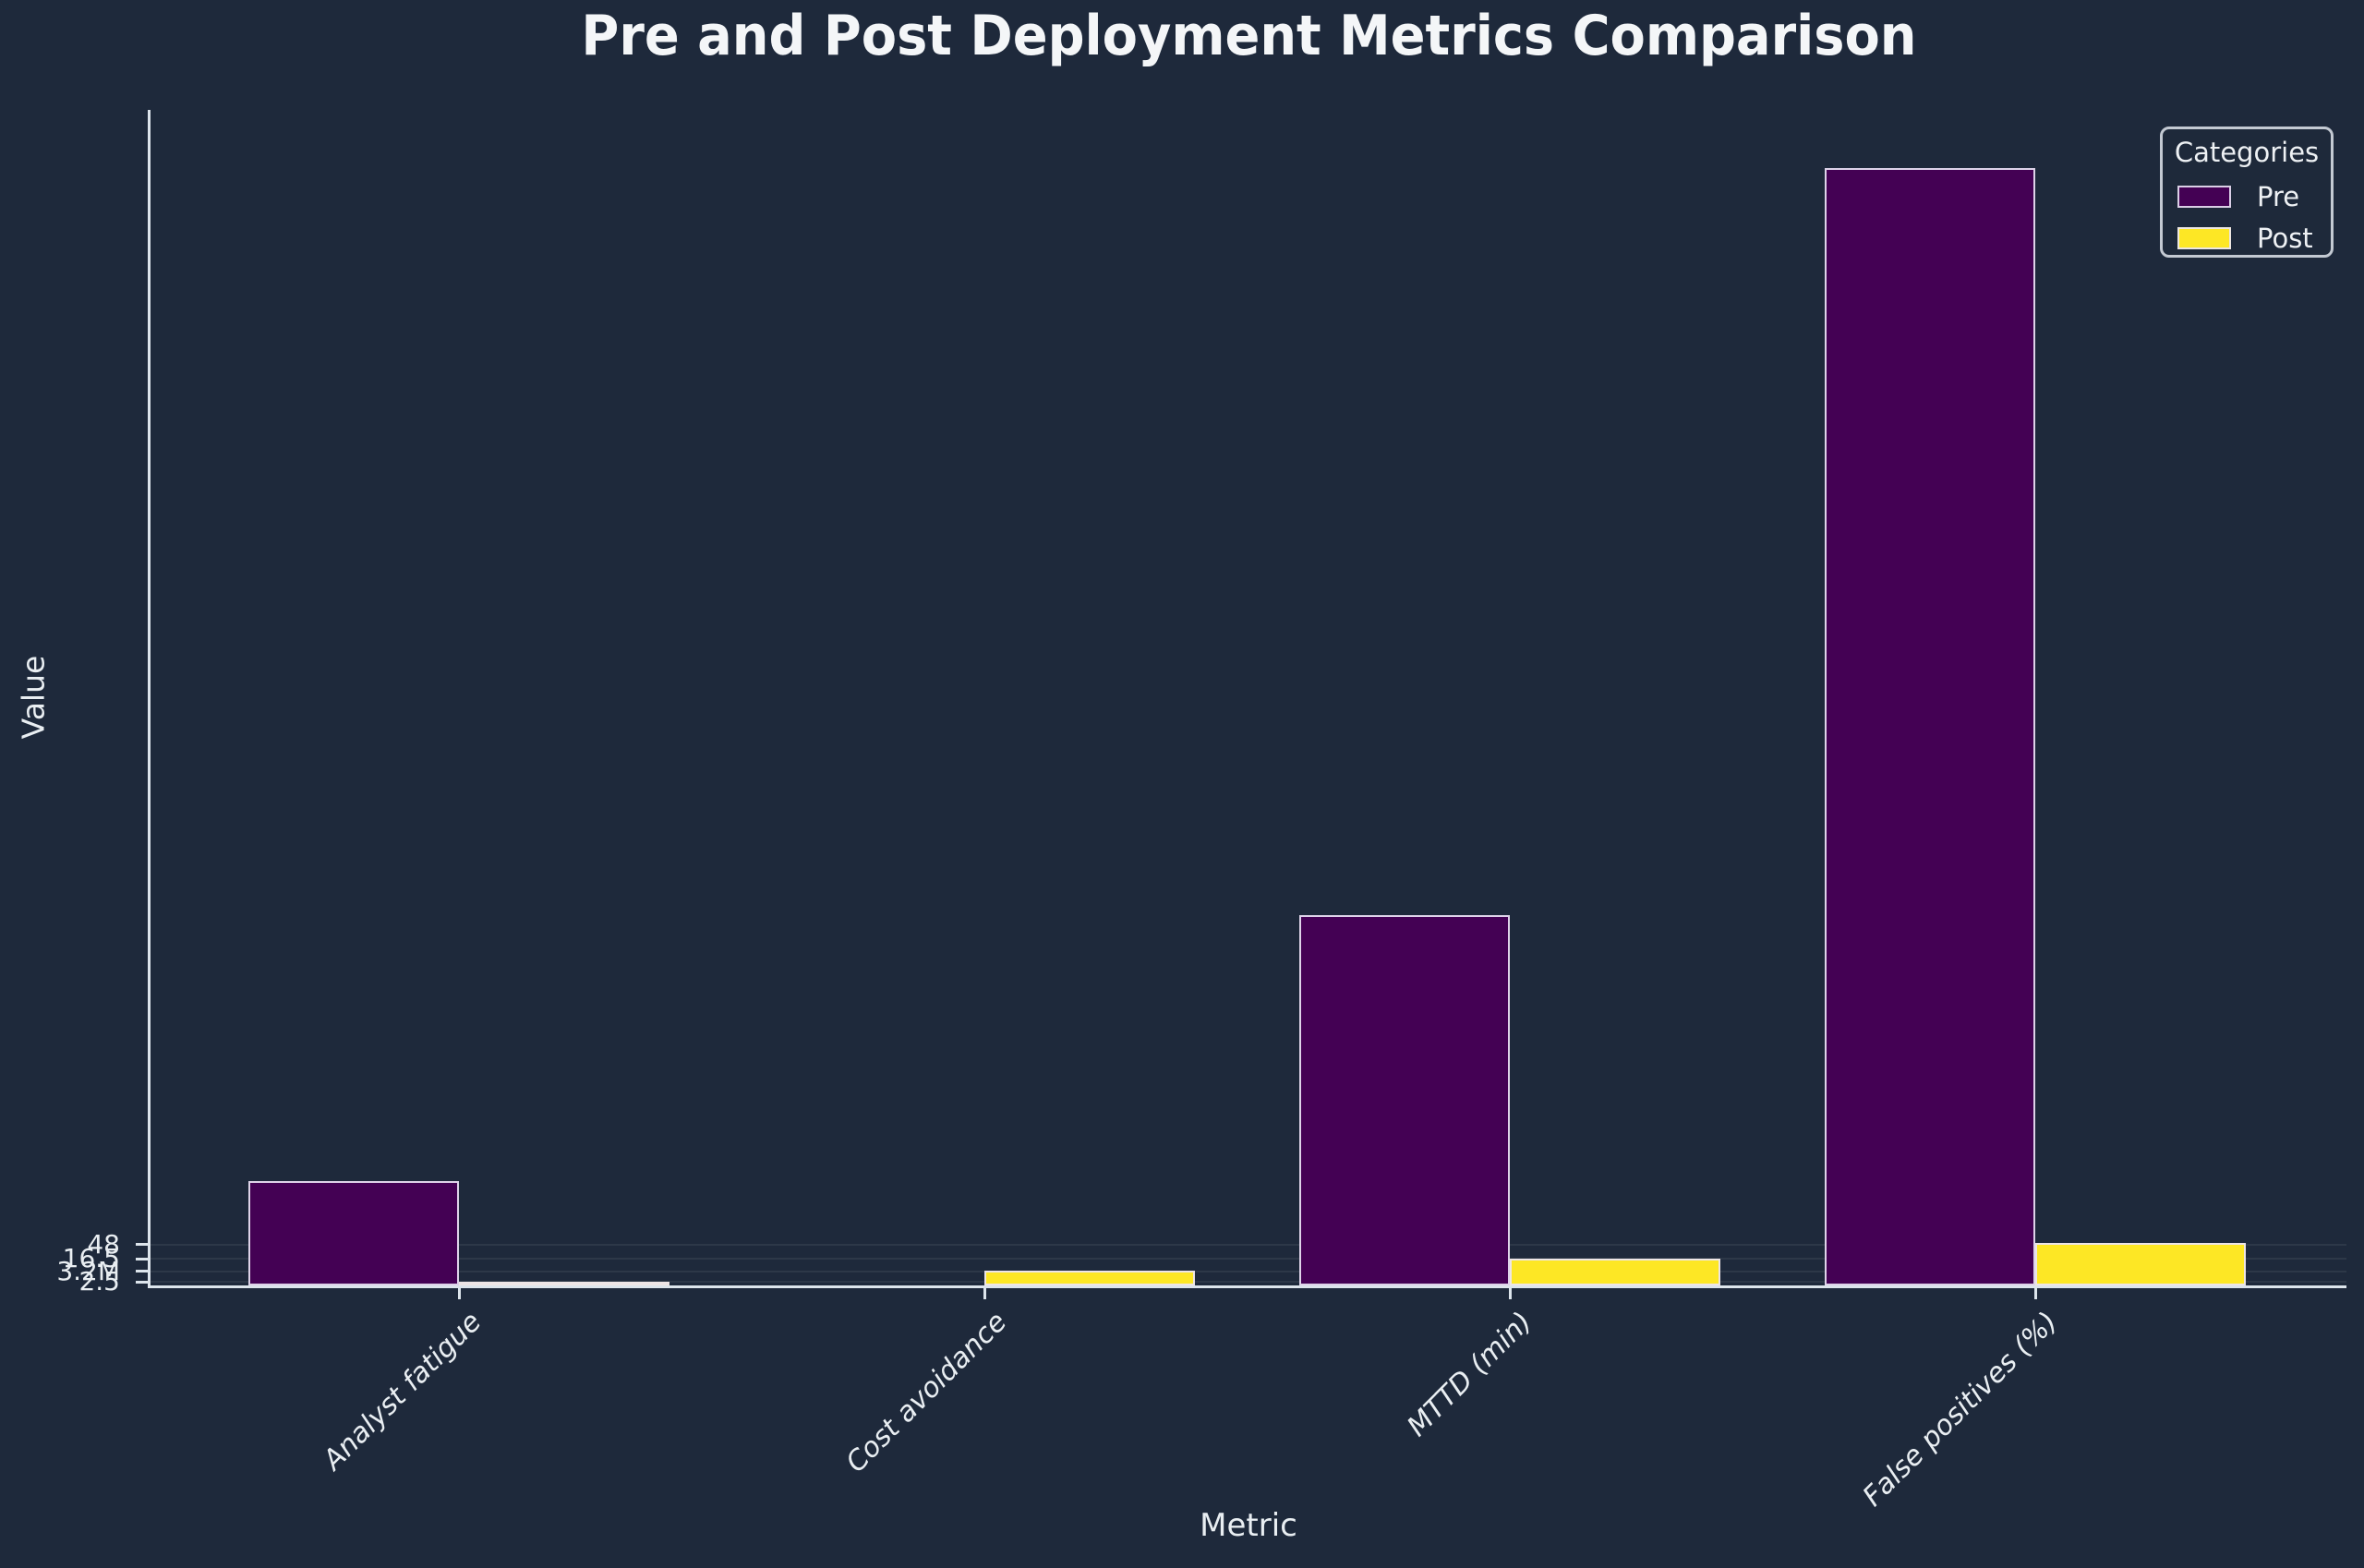  I want to click on y-tick-label-2.5: 2.5, so click(99, 1281).